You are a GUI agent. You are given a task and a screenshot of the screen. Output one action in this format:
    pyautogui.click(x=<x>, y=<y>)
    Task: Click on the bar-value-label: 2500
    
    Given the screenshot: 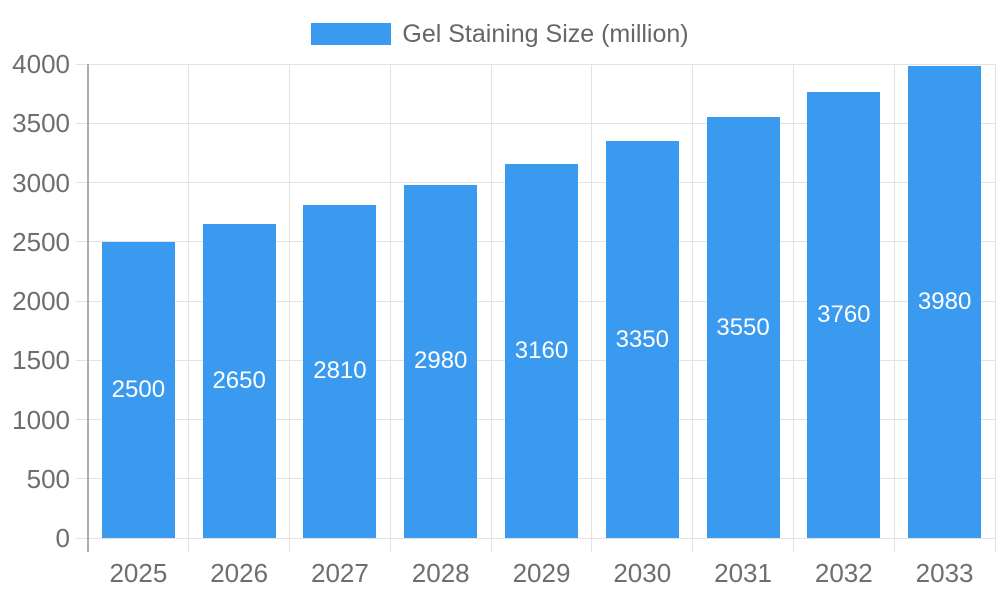 What is the action you would take?
    pyautogui.click(x=138, y=389)
    